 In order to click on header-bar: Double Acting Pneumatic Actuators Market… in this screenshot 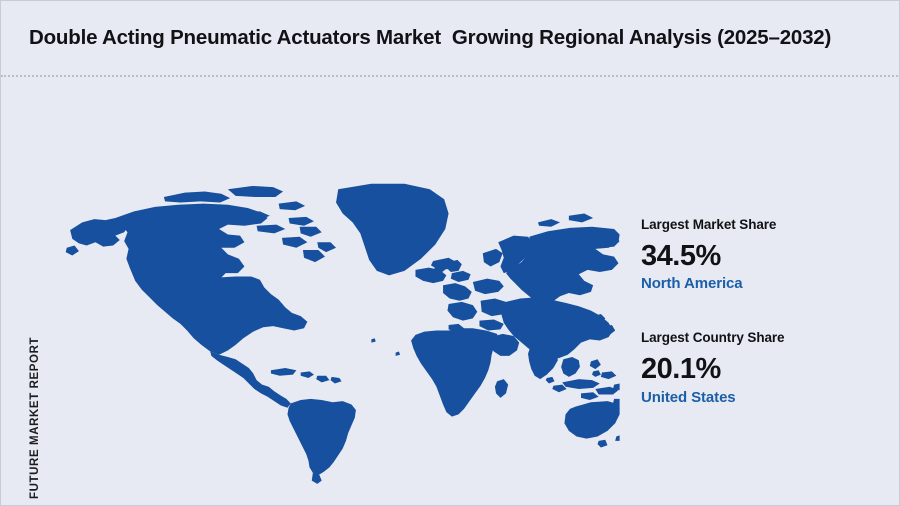, I will do `click(450, 39)`.